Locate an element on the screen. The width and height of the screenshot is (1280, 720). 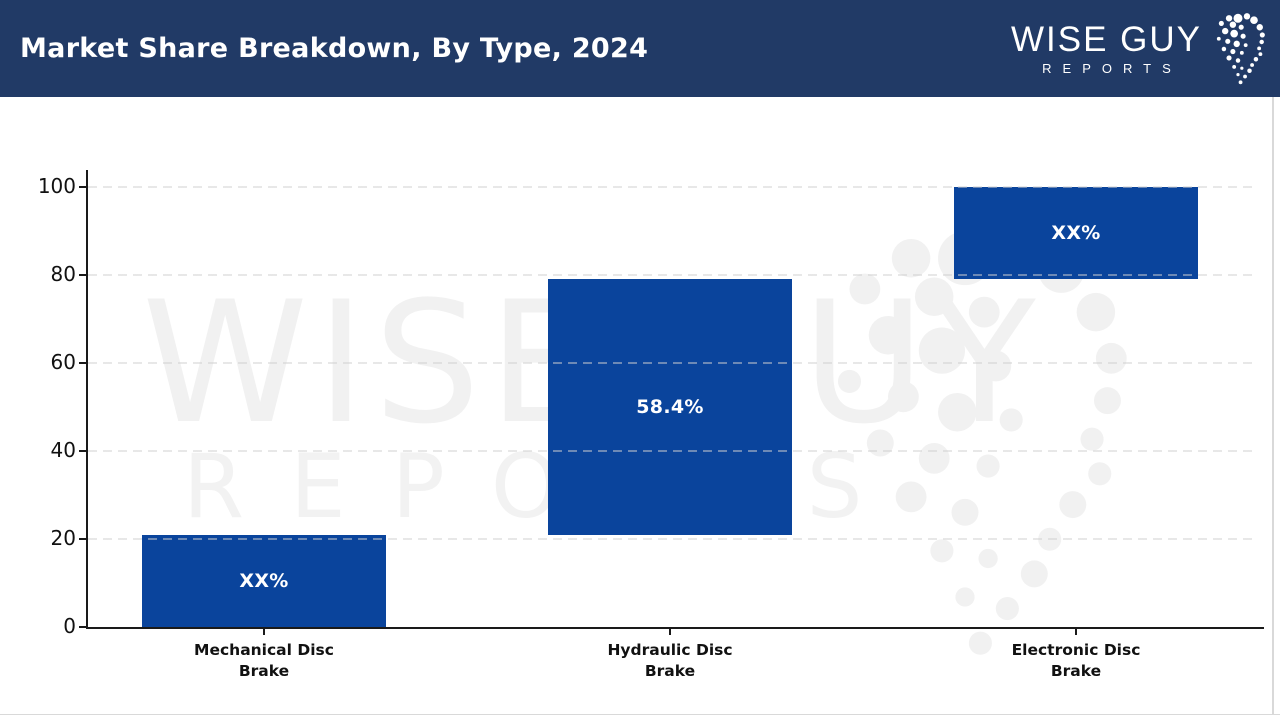
chart-title: Market Share Breakdown, By Type, 2024 is located at coordinates (334, 48).